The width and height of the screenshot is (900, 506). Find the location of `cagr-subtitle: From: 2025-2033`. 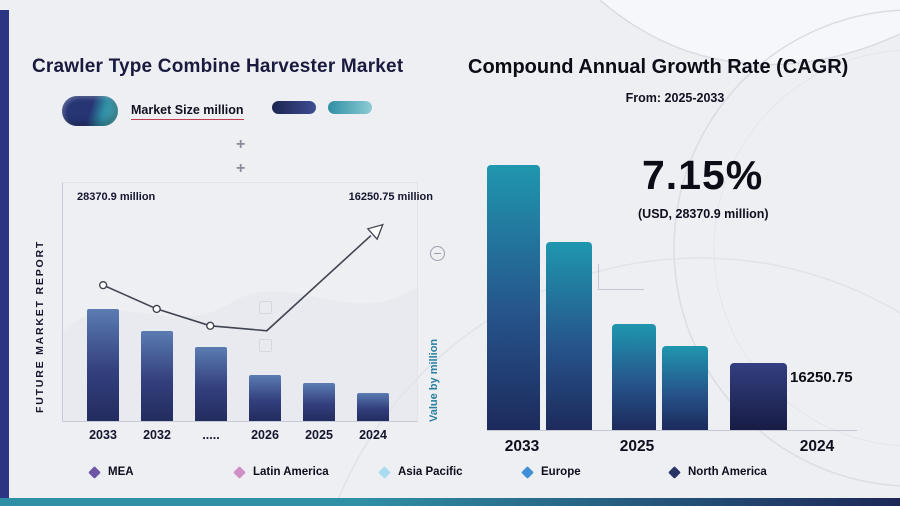

cagr-subtitle: From: 2025-2033 is located at coordinates (675, 98).